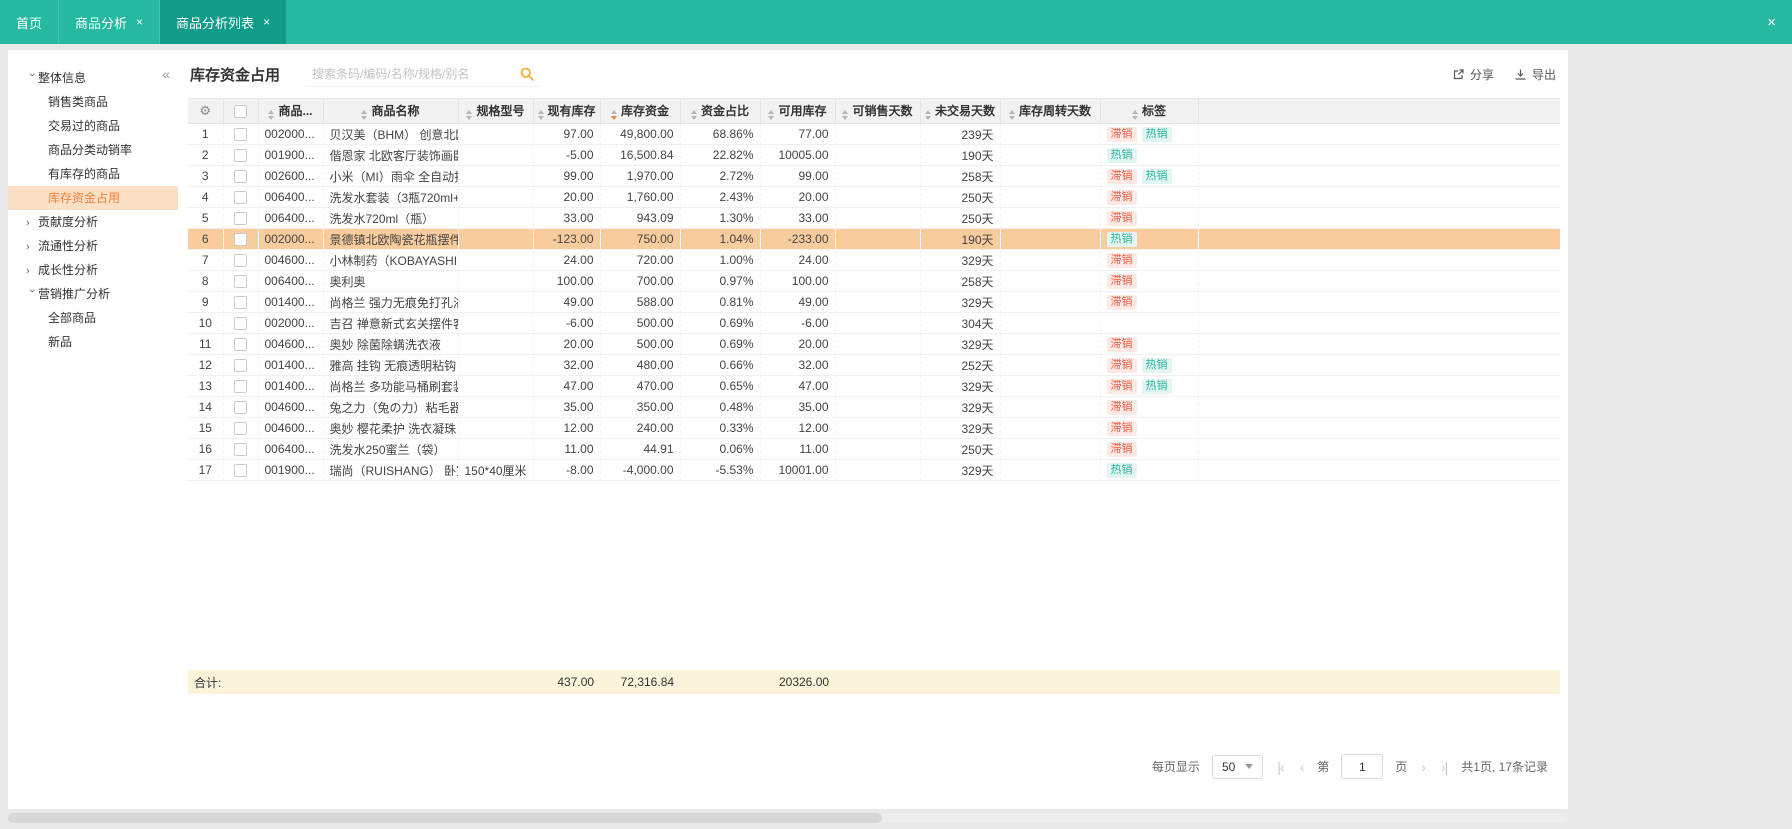 Image resolution: width=1792 pixels, height=829 pixels. Describe the element at coordinates (206, 111) in the screenshot. I see `column-settings-button: ⚙` at that location.